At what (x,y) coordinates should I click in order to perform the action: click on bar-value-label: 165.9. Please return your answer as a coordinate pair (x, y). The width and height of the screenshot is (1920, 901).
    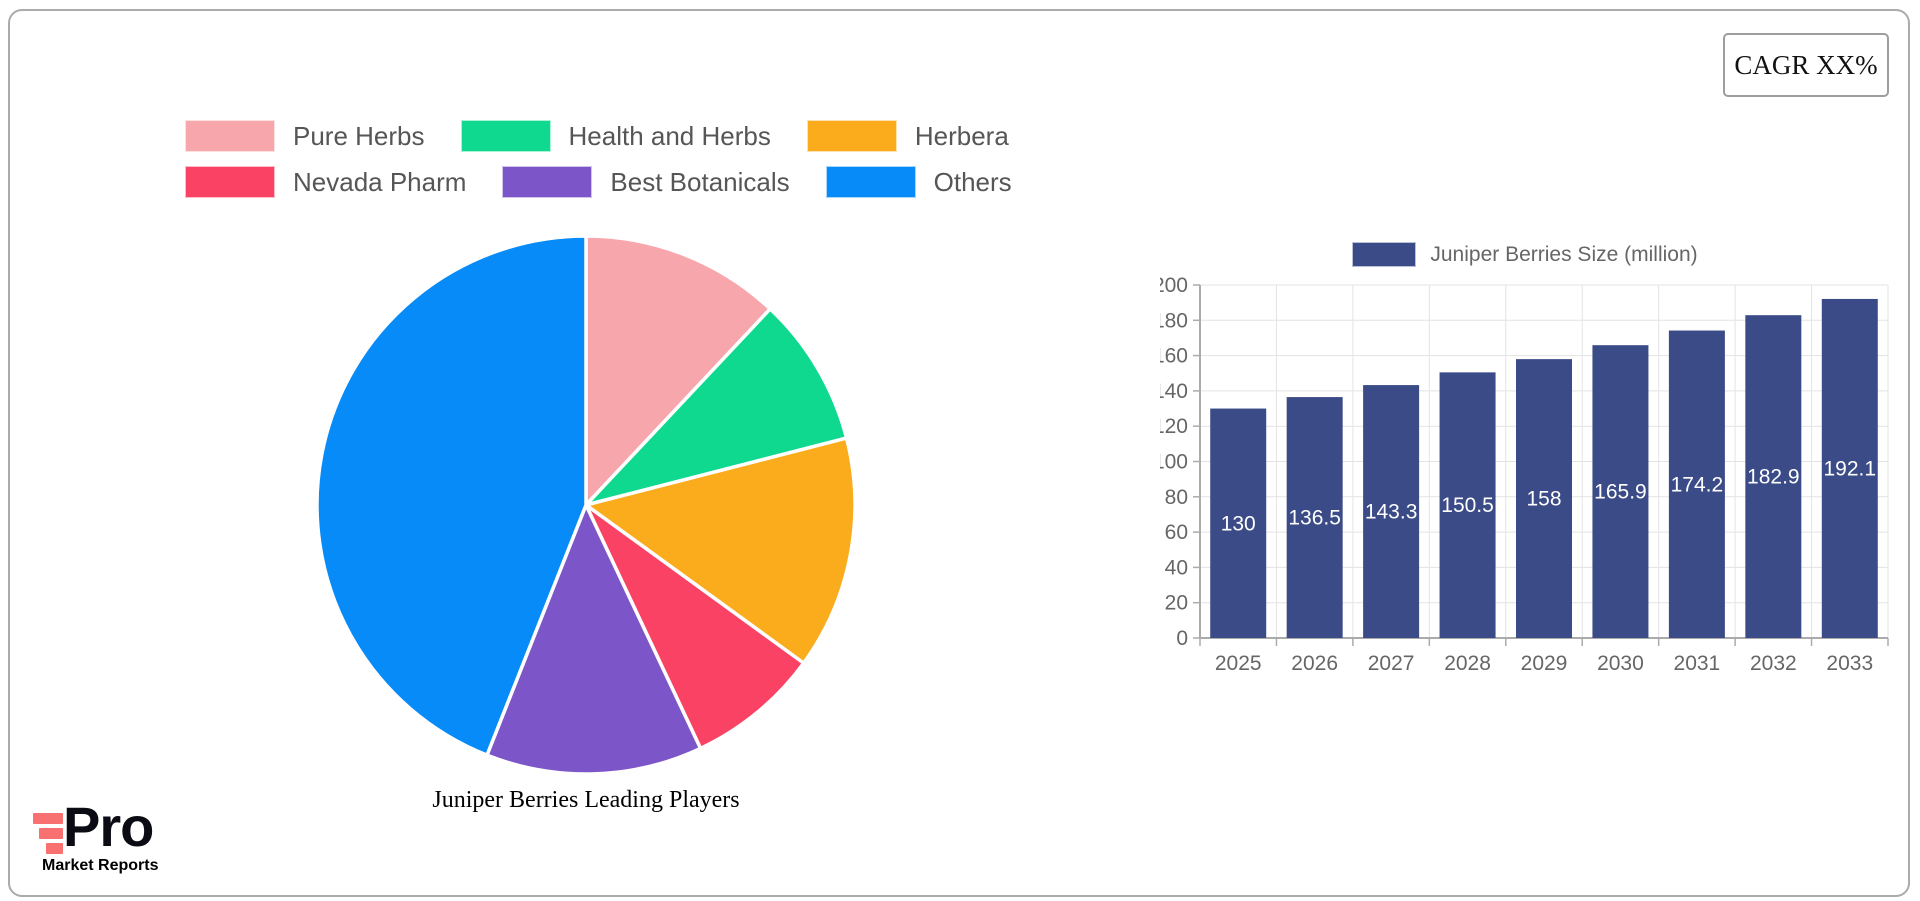
    Looking at the image, I should click on (1620, 492).